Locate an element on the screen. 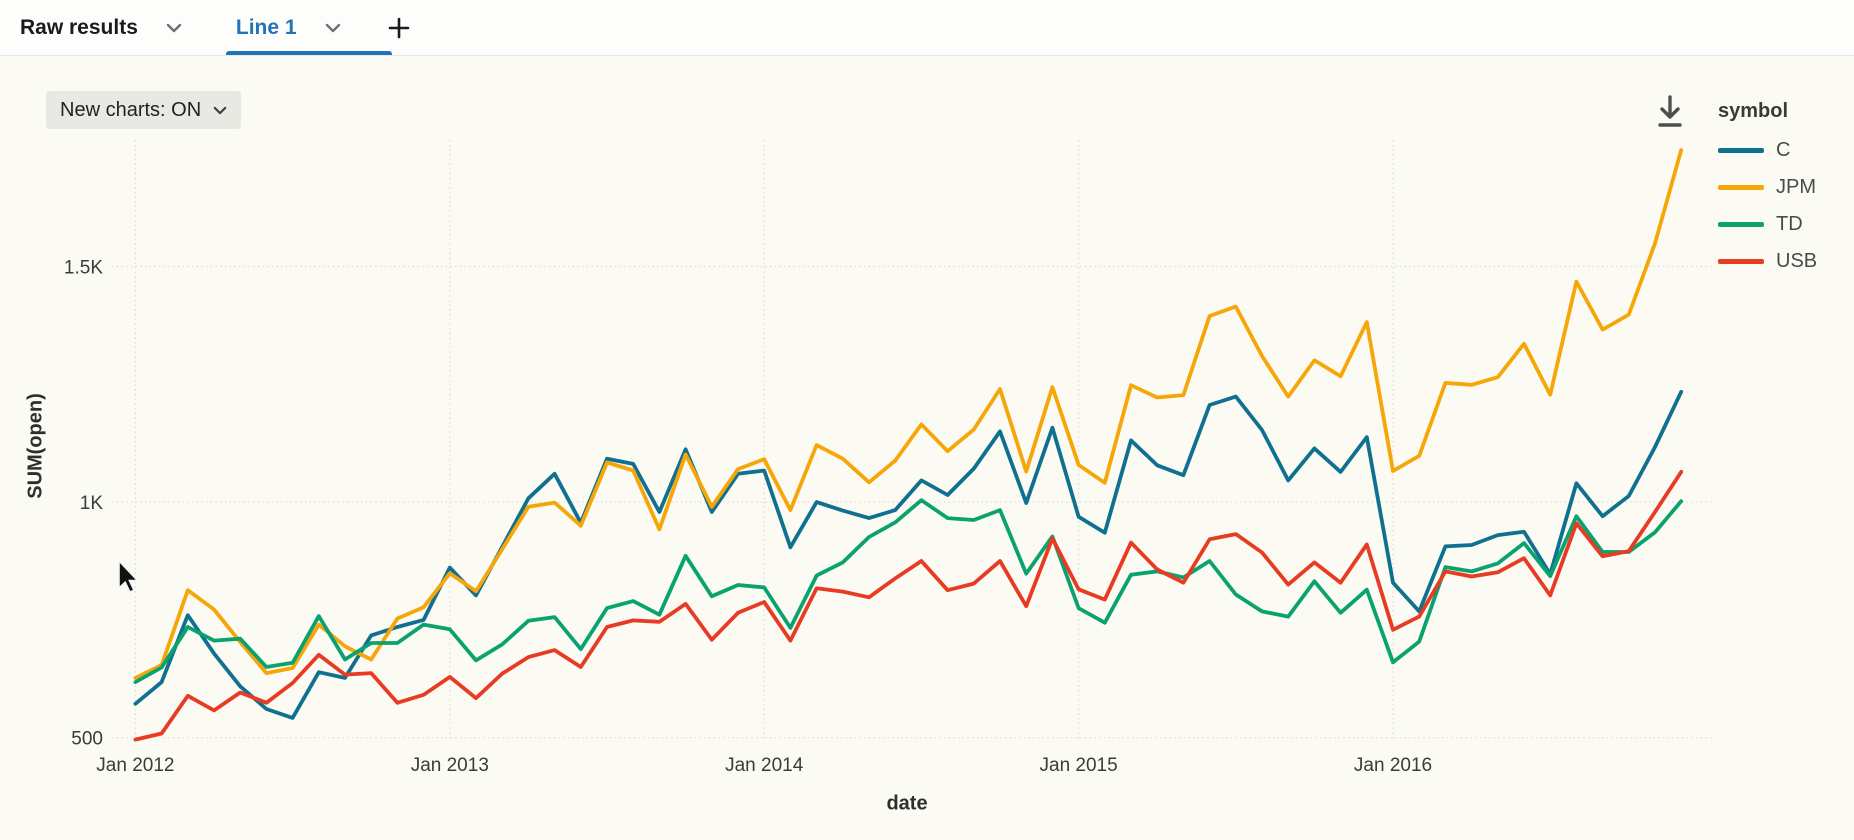 This screenshot has width=1854, height=840. x-tick-label: Jan 2012 is located at coordinates (135, 765).